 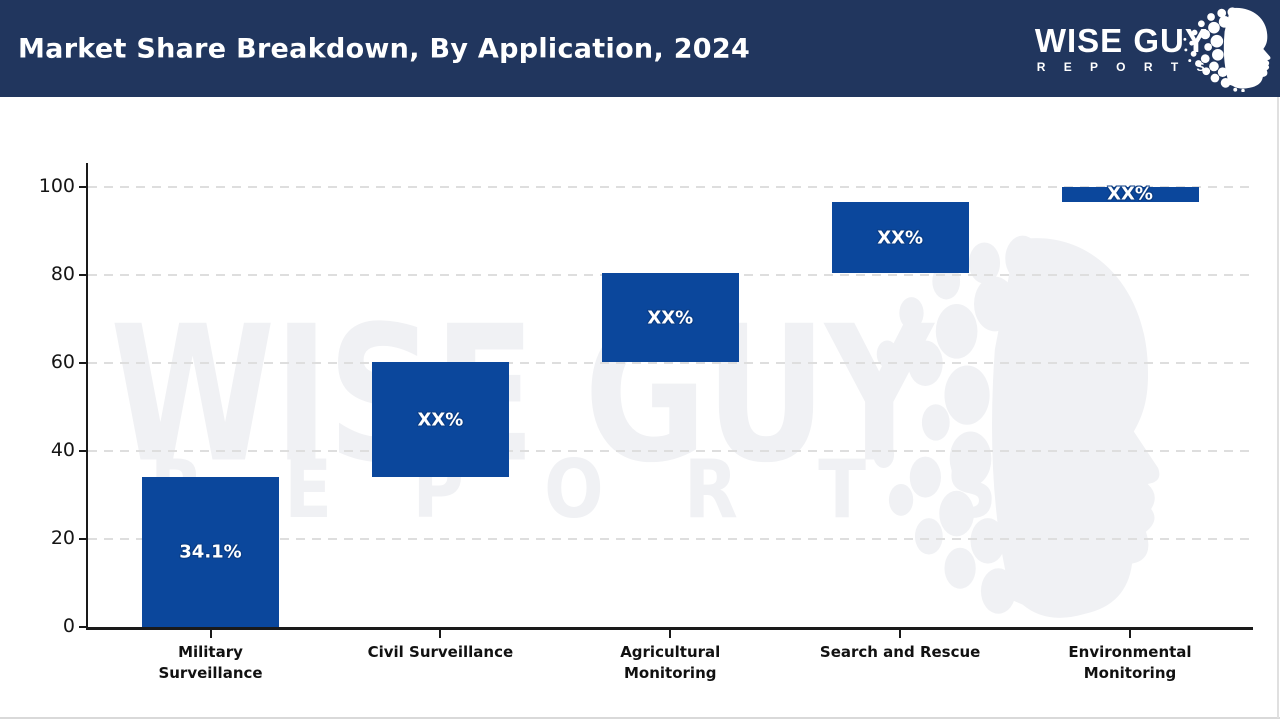 What do you see at coordinates (56, 186) in the screenshot?
I see `y-tick-label: 100` at bounding box center [56, 186].